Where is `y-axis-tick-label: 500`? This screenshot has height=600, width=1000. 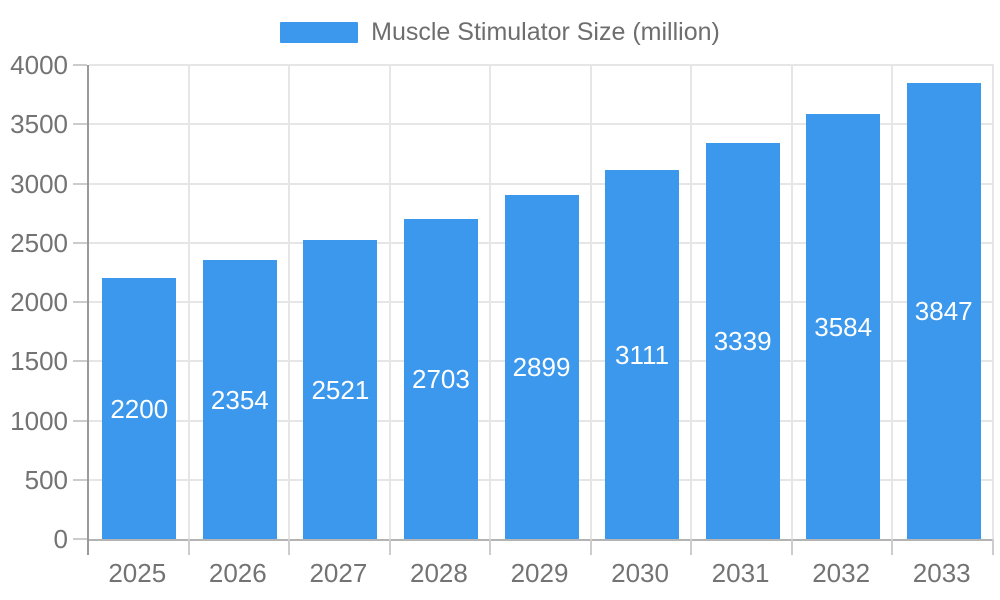
y-axis-tick-label: 500 is located at coordinates (46, 479).